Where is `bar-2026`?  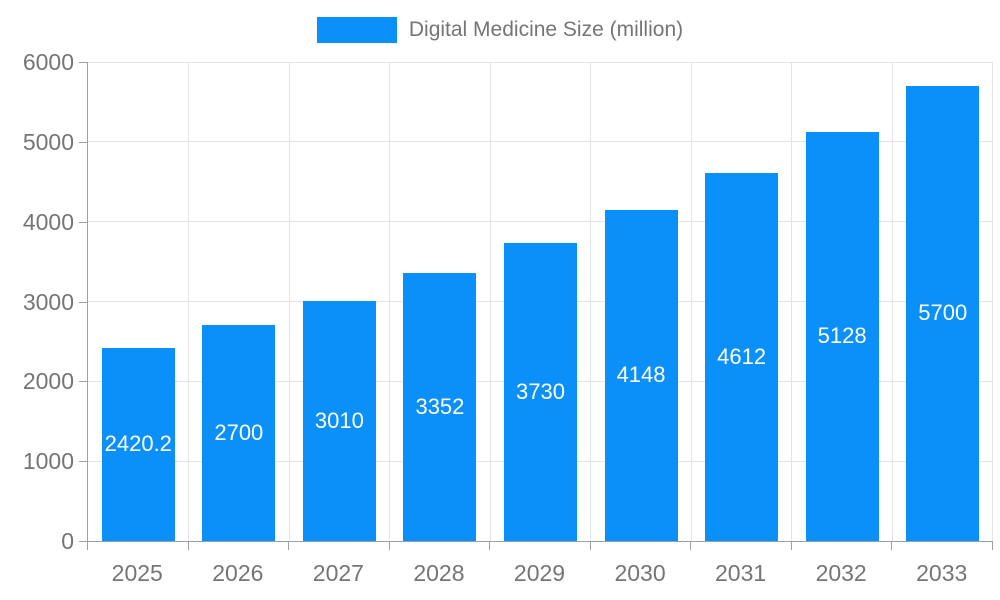
bar-2026 is located at coordinates (239, 433).